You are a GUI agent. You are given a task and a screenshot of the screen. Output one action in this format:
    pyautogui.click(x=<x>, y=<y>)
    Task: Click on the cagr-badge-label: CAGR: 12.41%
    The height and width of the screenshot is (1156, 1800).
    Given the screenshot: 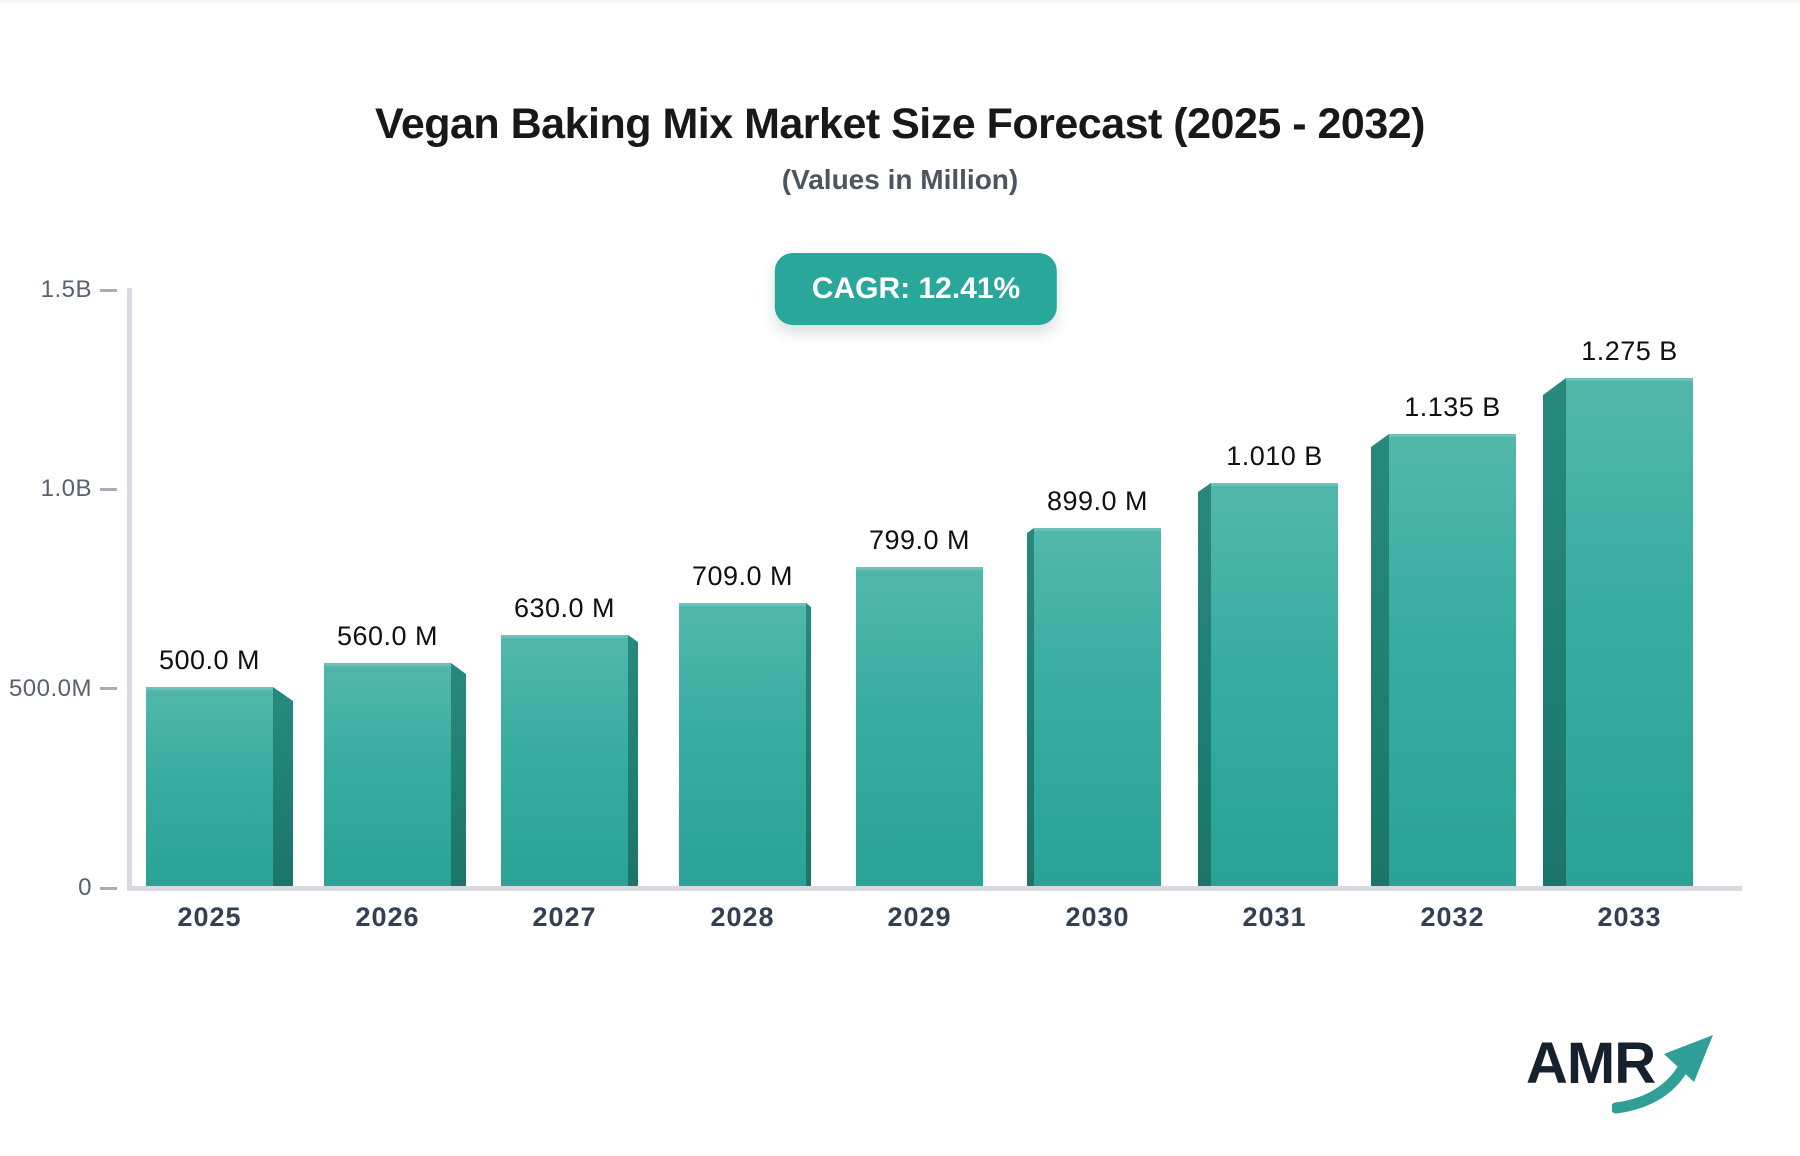 What is the action you would take?
    pyautogui.click(x=916, y=288)
    